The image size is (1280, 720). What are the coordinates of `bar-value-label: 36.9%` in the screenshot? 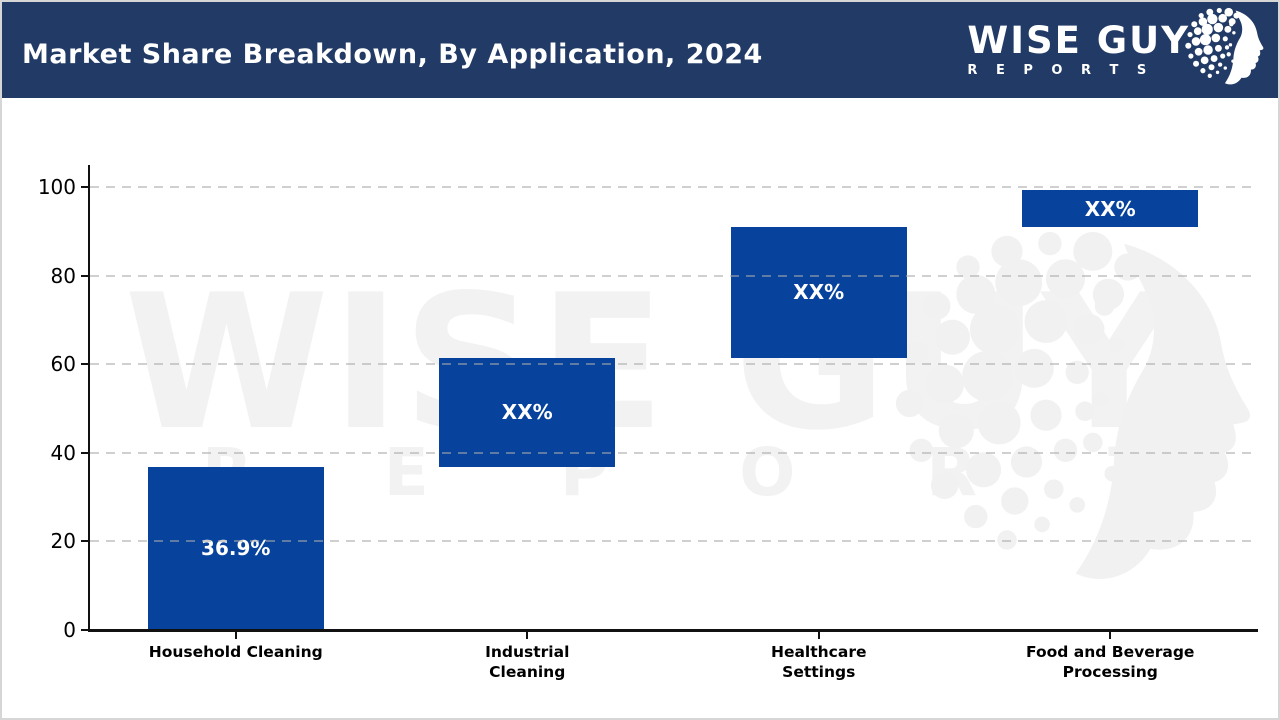 It's located at (236, 548).